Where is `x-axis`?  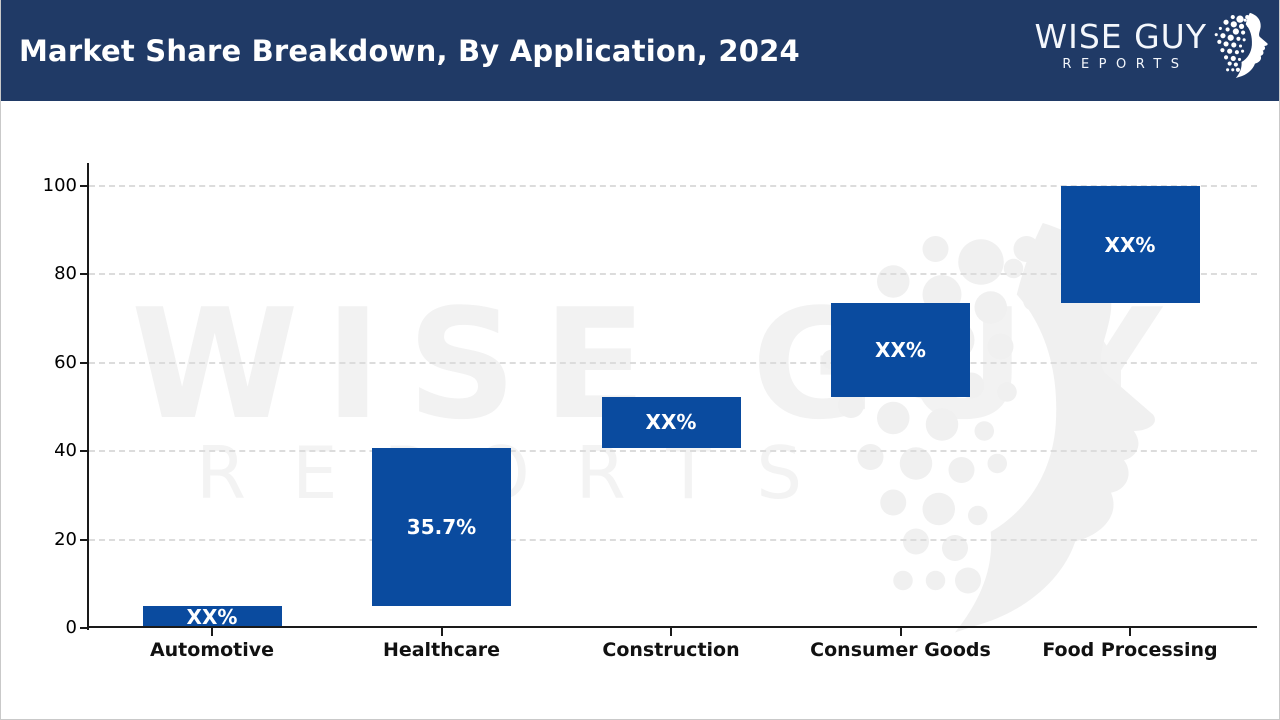 x-axis is located at coordinates (672, 627).